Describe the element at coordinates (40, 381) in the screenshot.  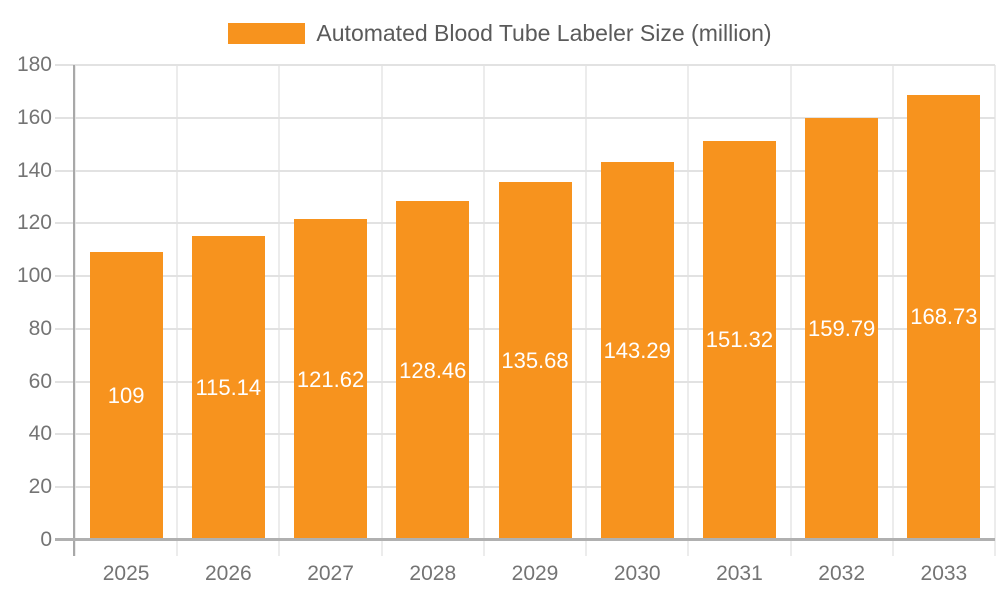
I see `y-axis-tick-label: 60` at that location.